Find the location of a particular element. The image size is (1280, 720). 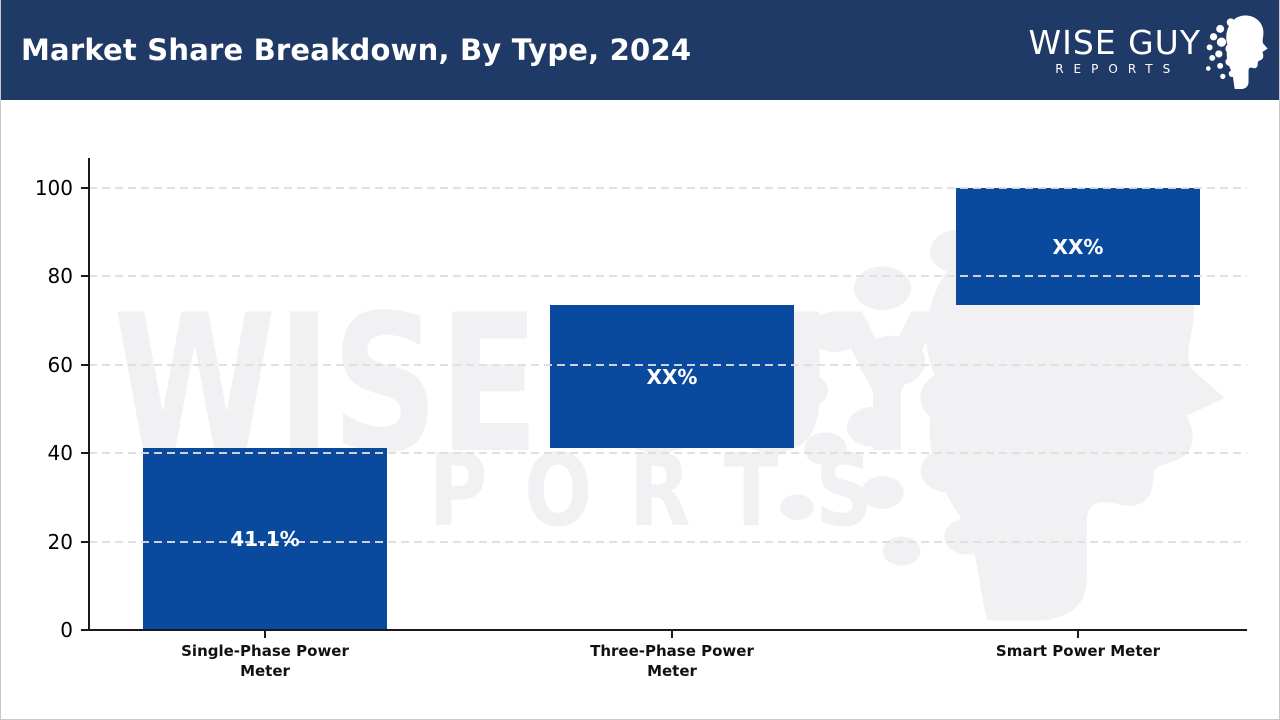

logo-text: WISE GUY REPORTS is located at coordinates (1114, 51).